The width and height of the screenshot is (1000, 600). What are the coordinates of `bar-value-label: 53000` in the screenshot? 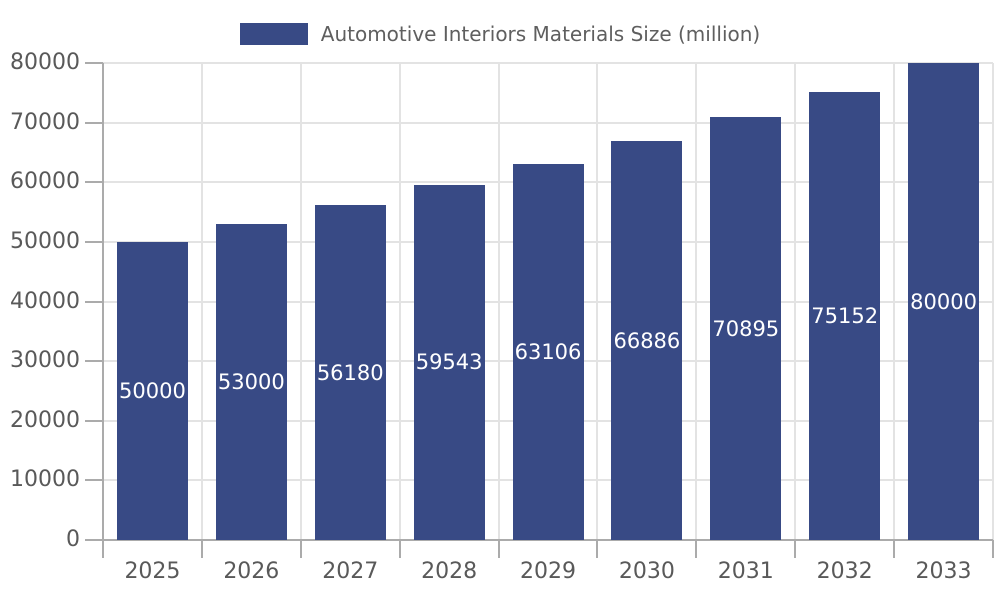 It's located at (251, 381).